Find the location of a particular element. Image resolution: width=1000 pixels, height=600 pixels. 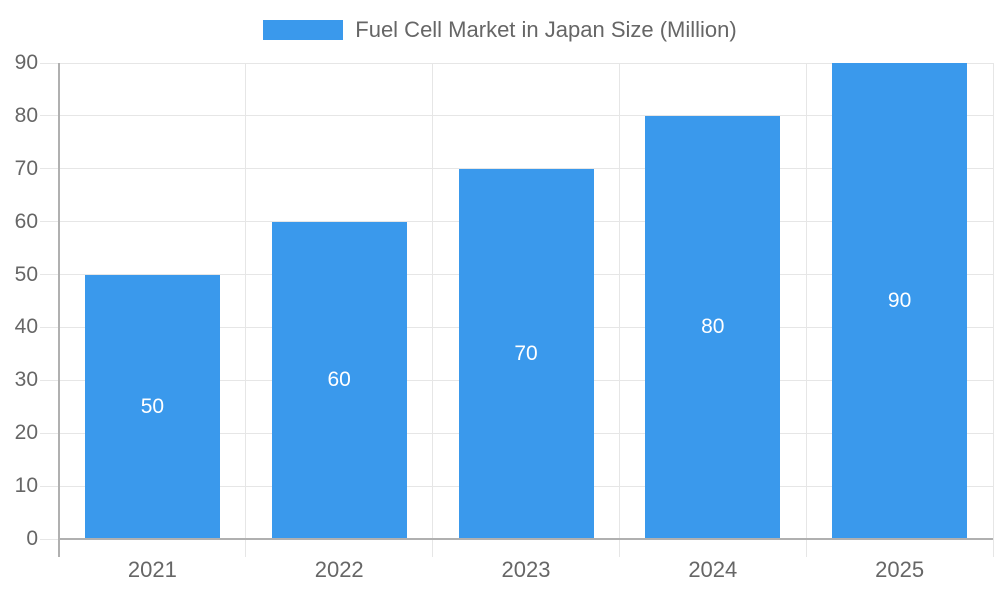

y-tick-label: 50 is located at coordinates (26, 274).